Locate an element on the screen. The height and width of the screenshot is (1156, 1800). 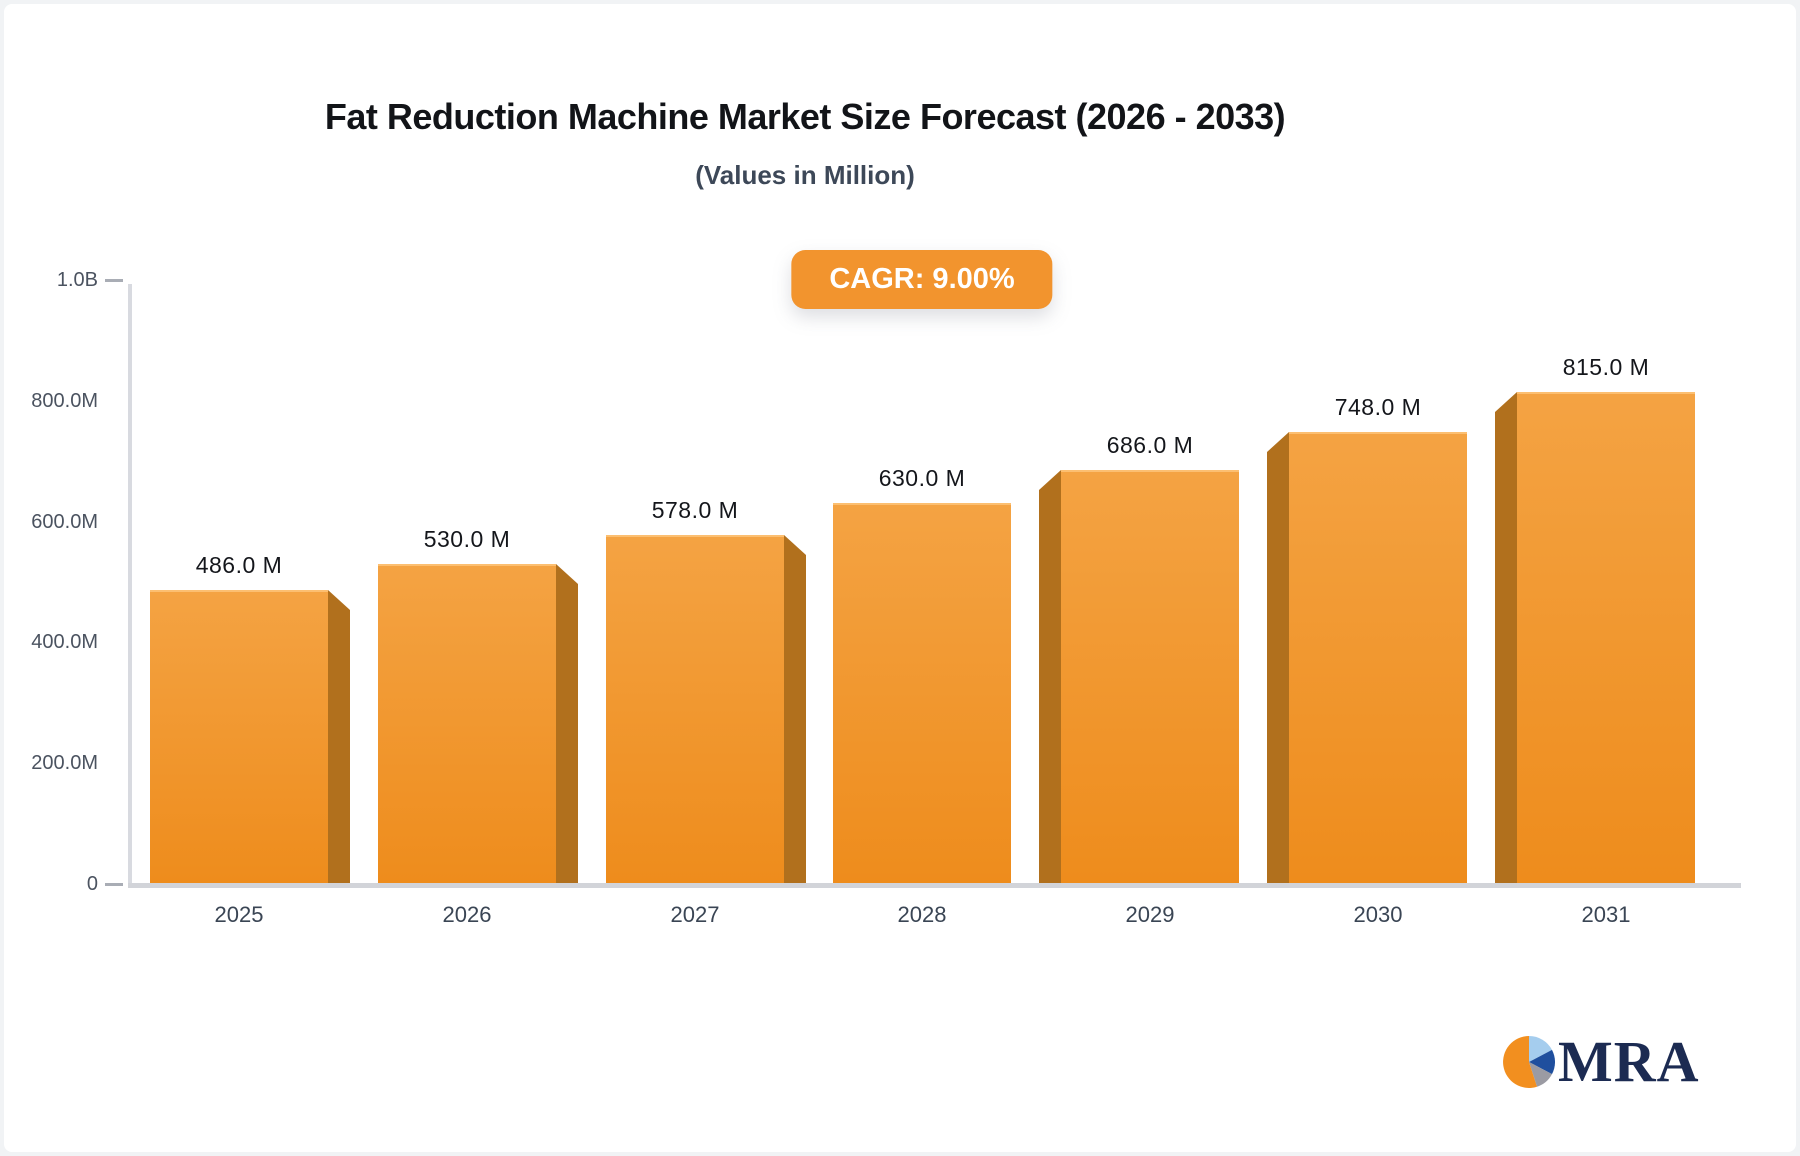
bar-side-2030 is located at coordinates (1278, 658).